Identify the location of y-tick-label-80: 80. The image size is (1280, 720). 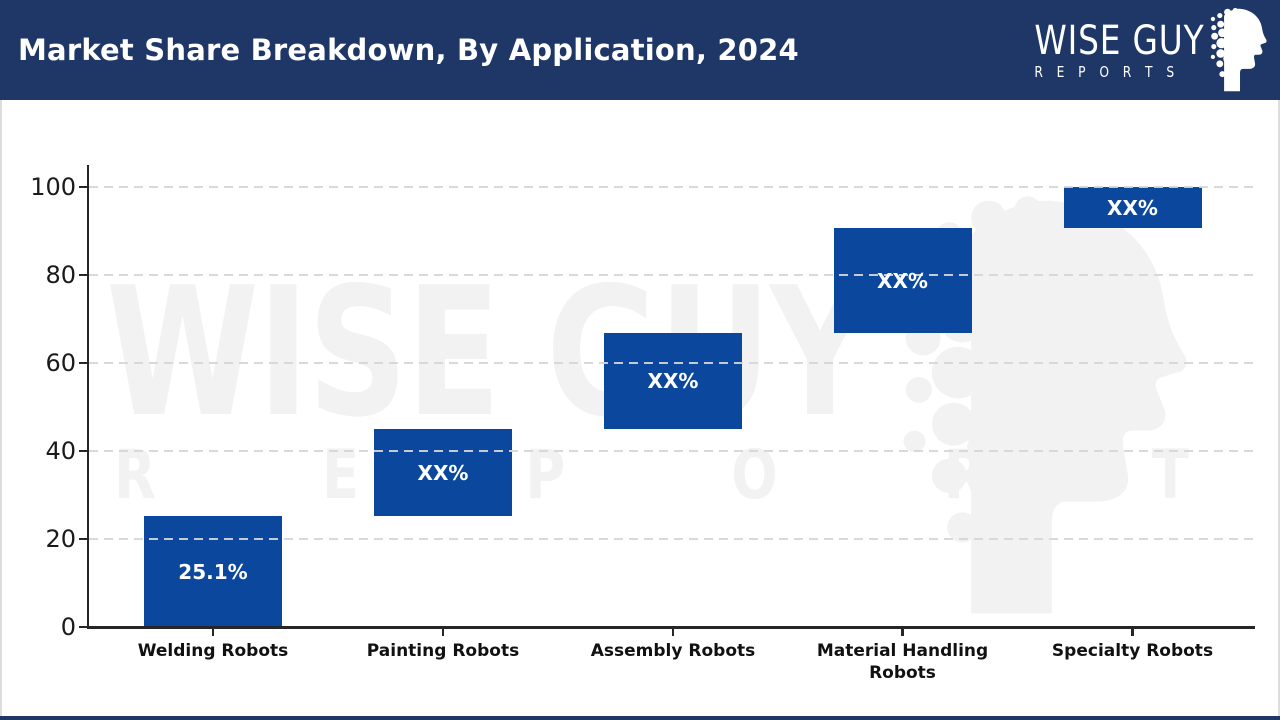
(60, 274).